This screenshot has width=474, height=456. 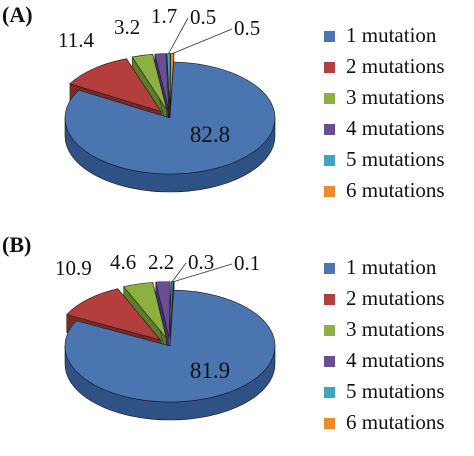 What do you see at coordinates (73, 268) in the screenshot?
I see `data-label: 10.9` at bounding box center [73, 268].